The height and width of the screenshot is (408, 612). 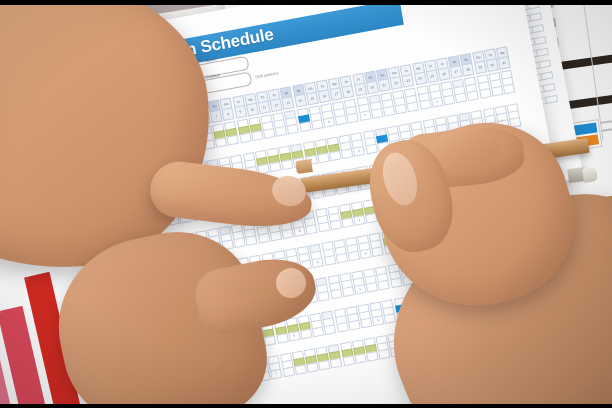 I want to click on schedule-cell: 2, so click(x=365, y=116).